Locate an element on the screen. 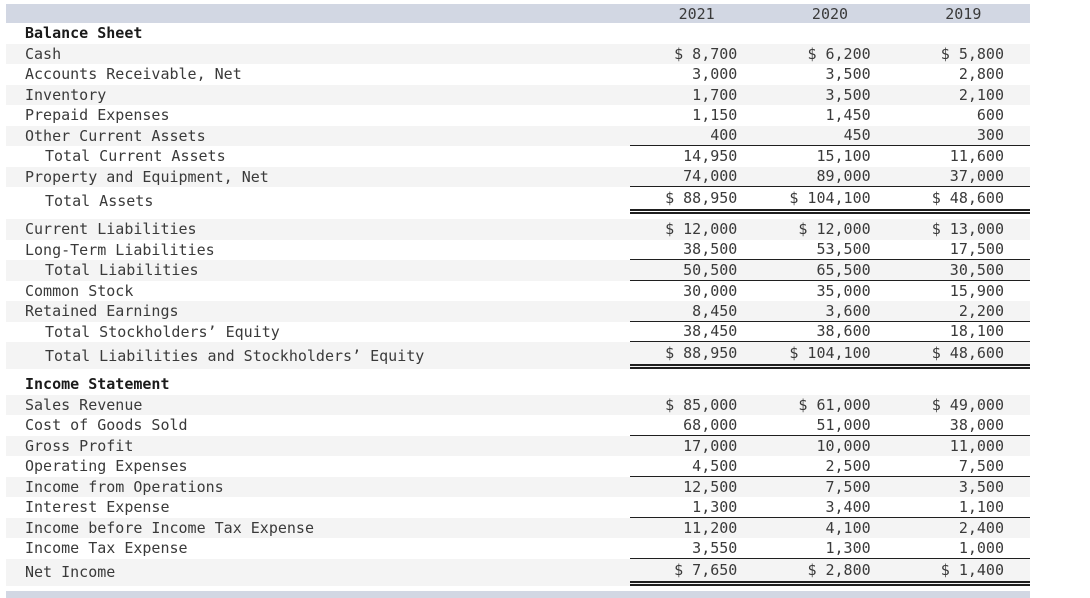  value-cell-2020: $ 12,000 is located at coordinates (834, 229).